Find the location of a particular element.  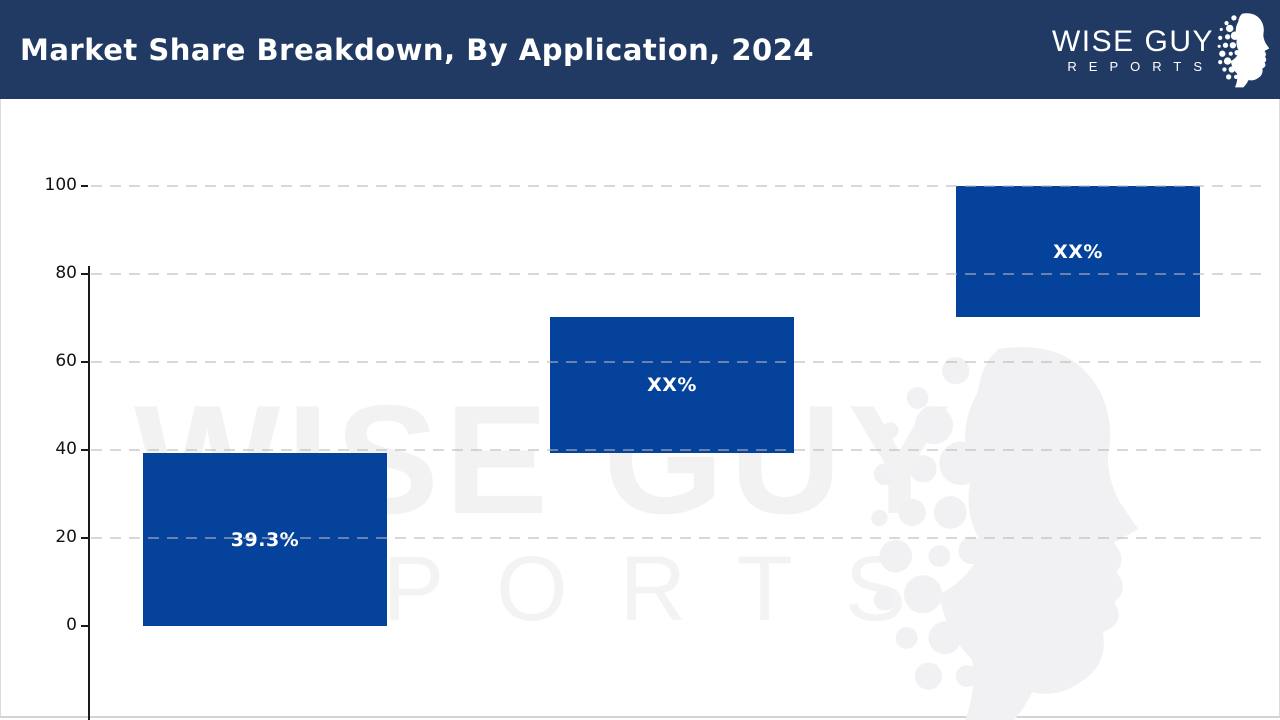

y-tick-label-0: 0 is located at coordinates (71, 625).